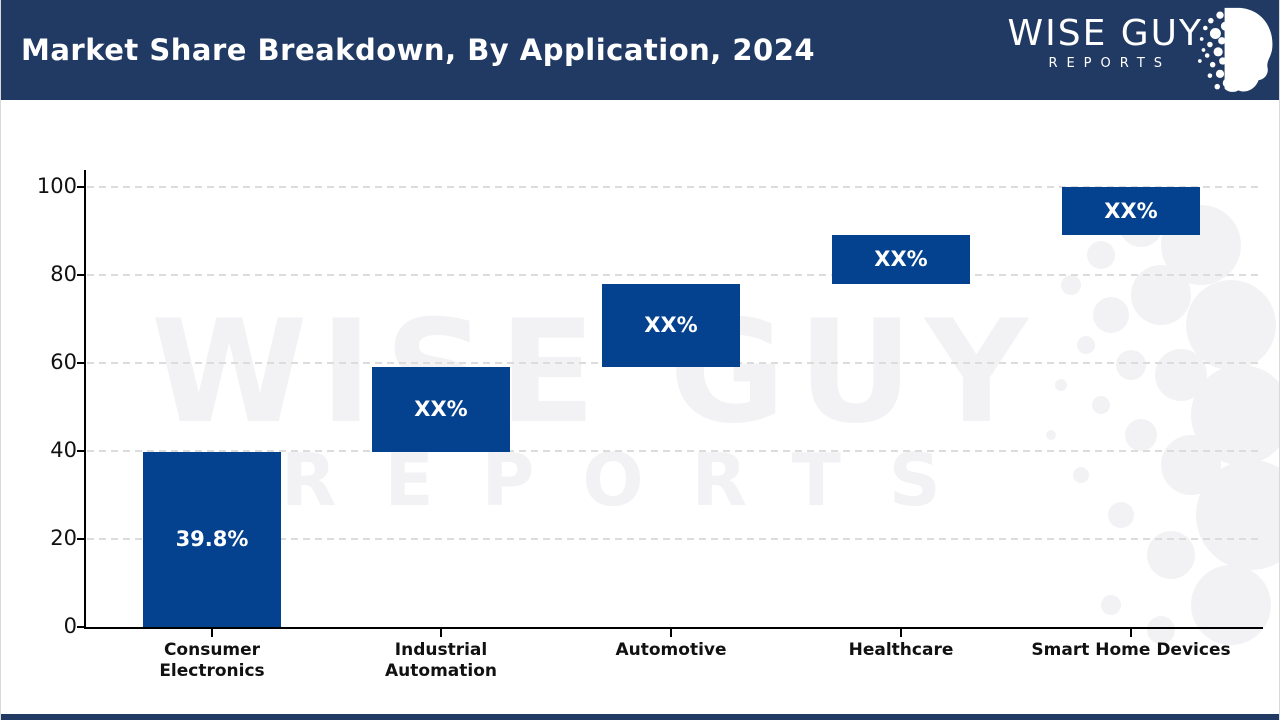 The width and height of the screenshot is (1280, 720). Describe the element at coordinates (1105, 33) in the screenshot. I see `brand-logo-text: WISE GUY` at that location.